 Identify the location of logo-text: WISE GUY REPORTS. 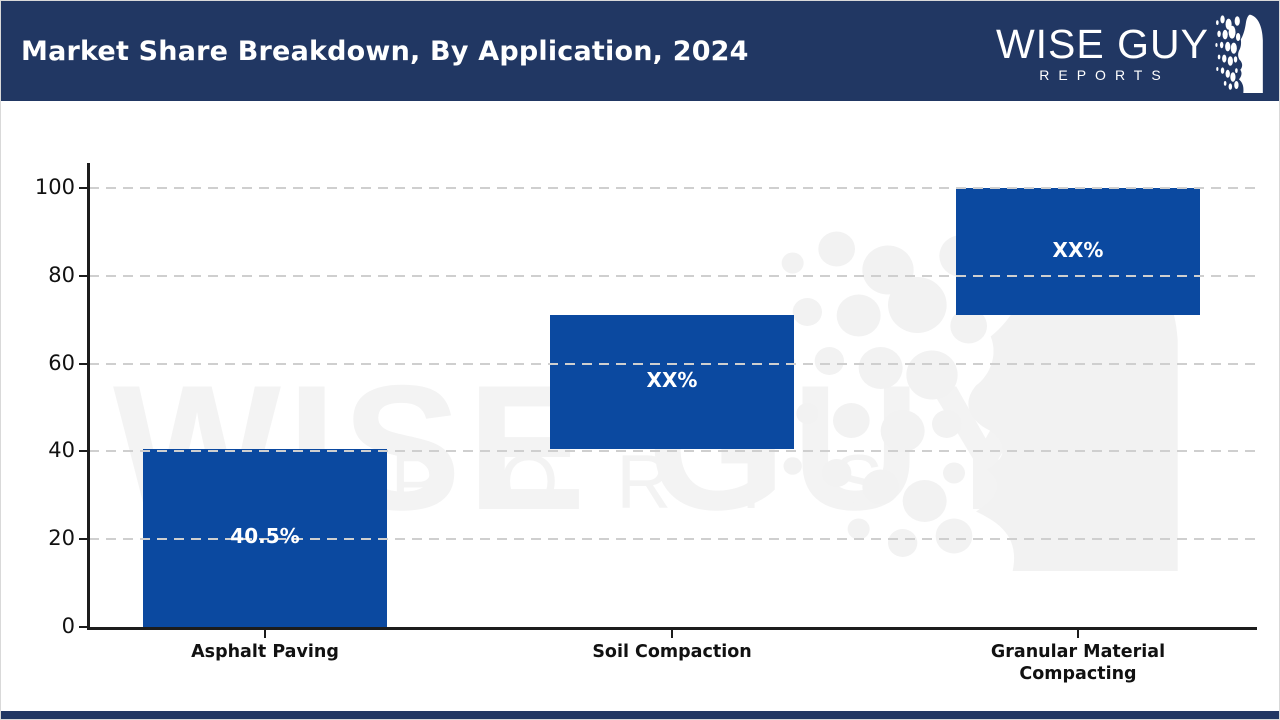
(1102, 52).